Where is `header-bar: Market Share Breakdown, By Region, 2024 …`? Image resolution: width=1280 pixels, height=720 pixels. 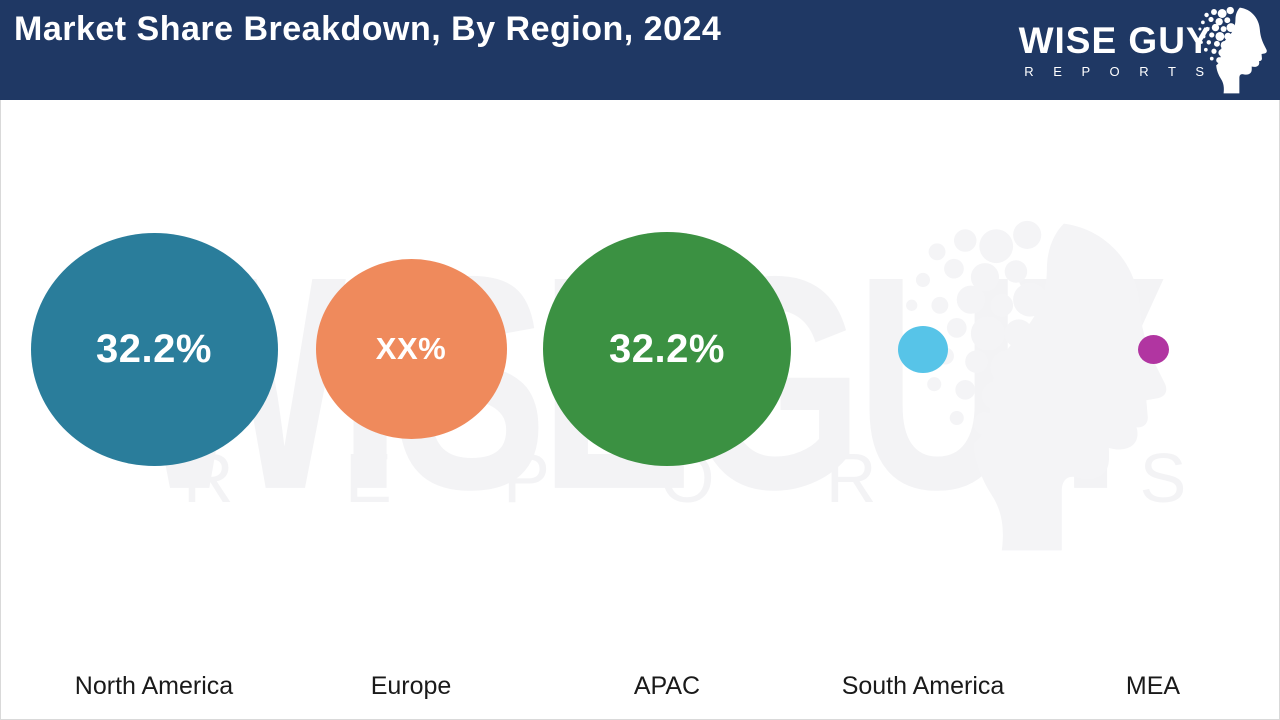
header-bar: Market Share Breakdown, By Region, 2024 … is located at coordinates (640, 50).